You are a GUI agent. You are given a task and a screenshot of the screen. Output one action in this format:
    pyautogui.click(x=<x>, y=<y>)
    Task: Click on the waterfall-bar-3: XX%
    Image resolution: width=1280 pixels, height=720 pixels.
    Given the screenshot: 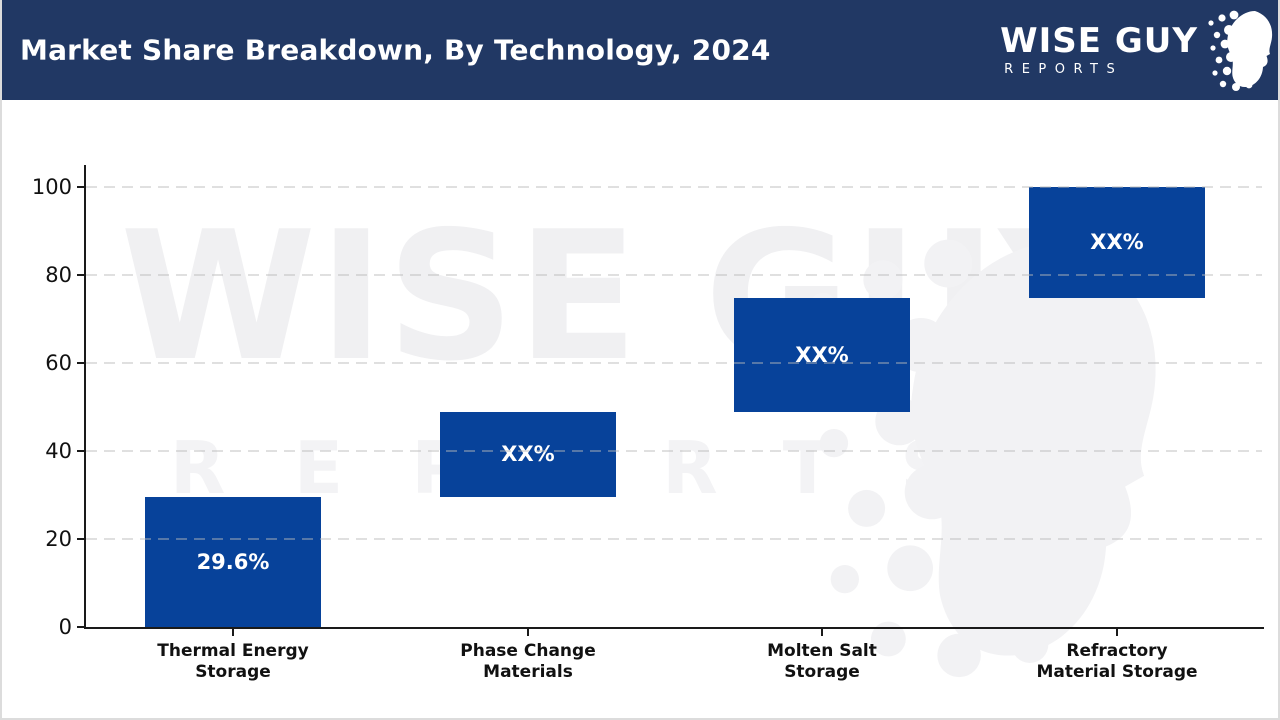 What is the action you would take?
    pyautogui.click(x=1117, y=242)
    